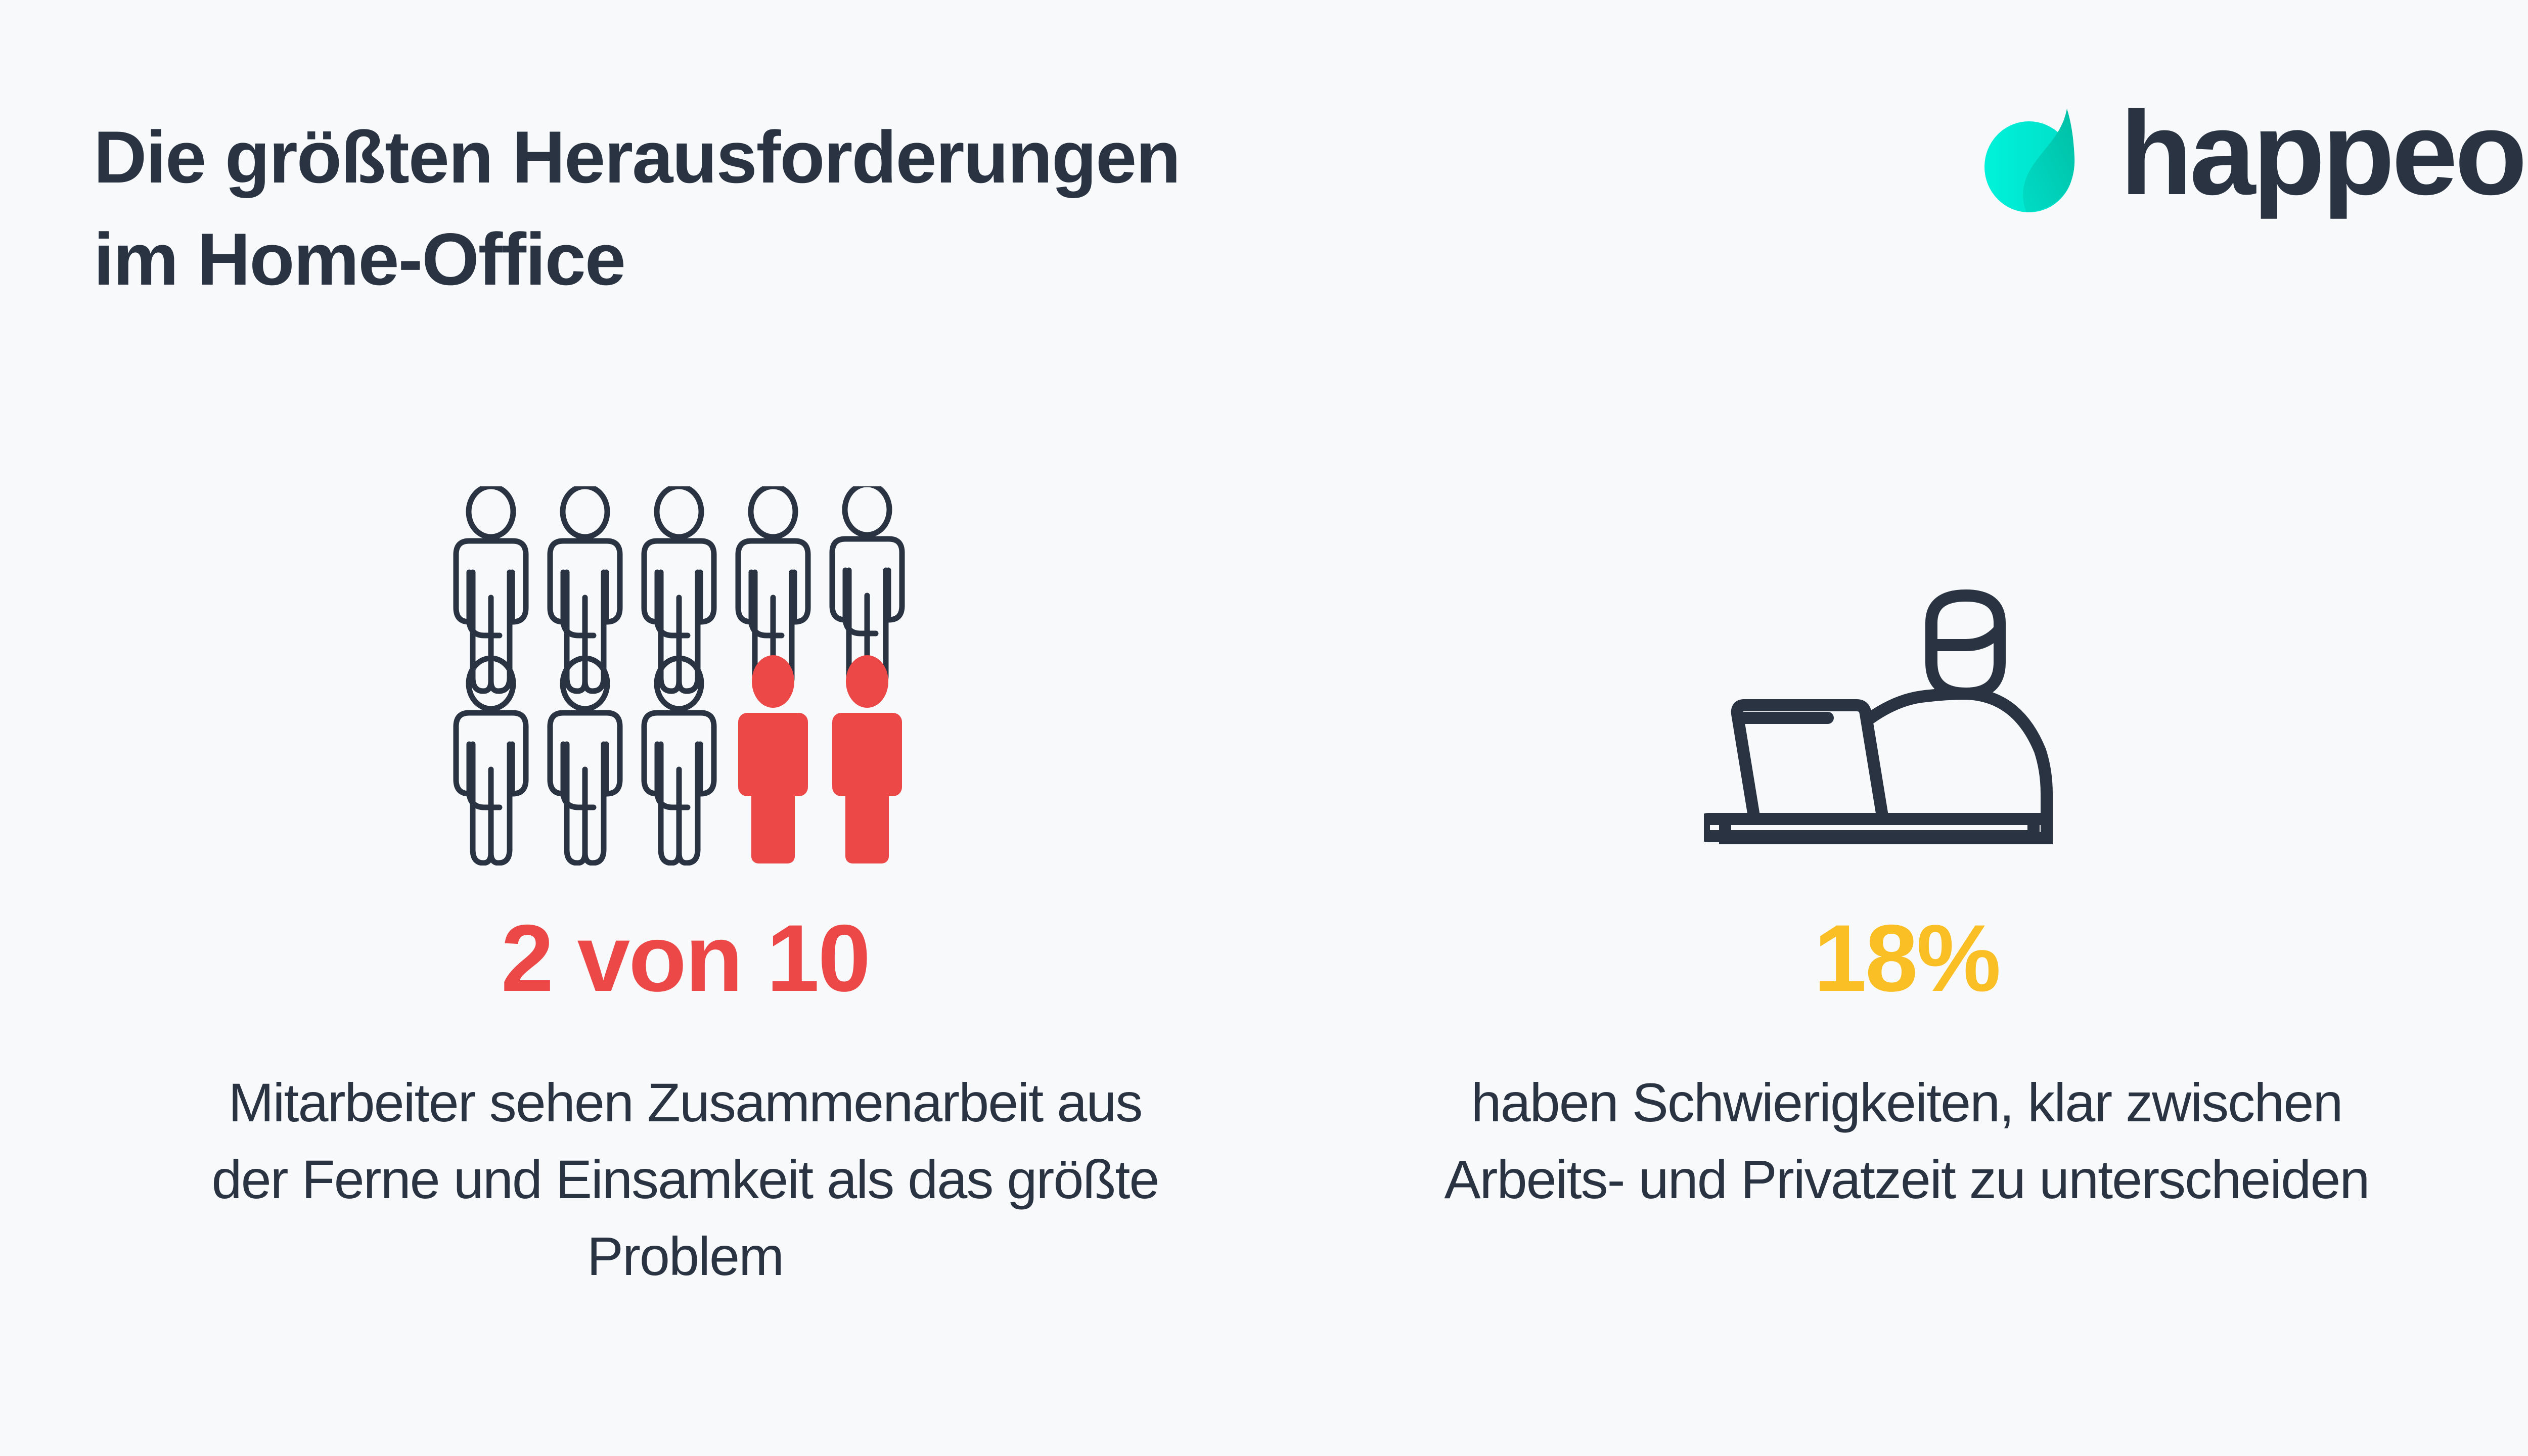  I want to click on stat-value-2-of-10: 2 von 10, so click(686, 958).